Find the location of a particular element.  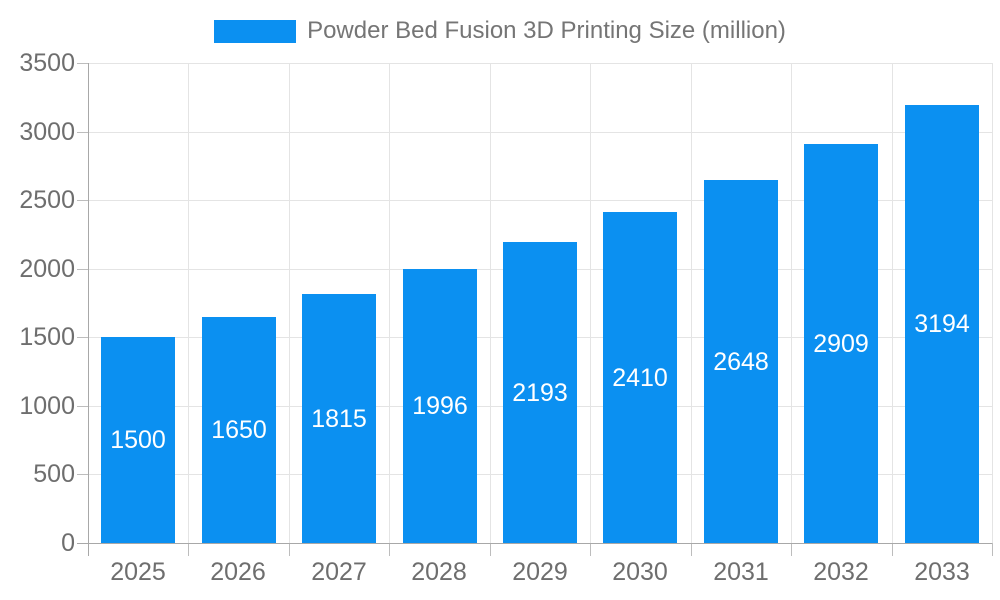

bar-2030 is located at coordinates (640, 377).